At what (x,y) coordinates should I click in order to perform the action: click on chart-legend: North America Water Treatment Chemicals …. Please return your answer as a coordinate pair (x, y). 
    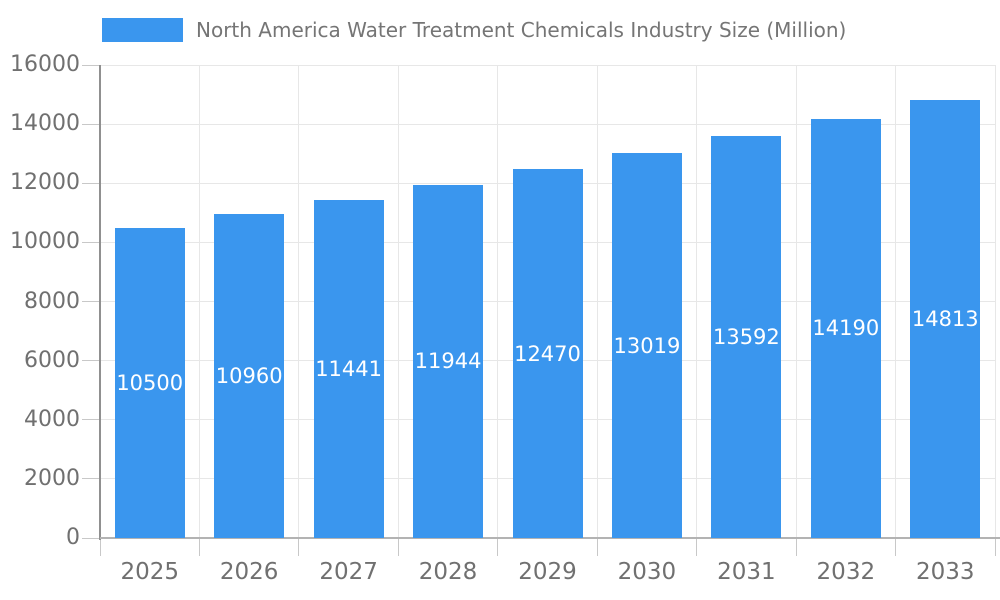
    Looking at the image, I should click on (474, 30).